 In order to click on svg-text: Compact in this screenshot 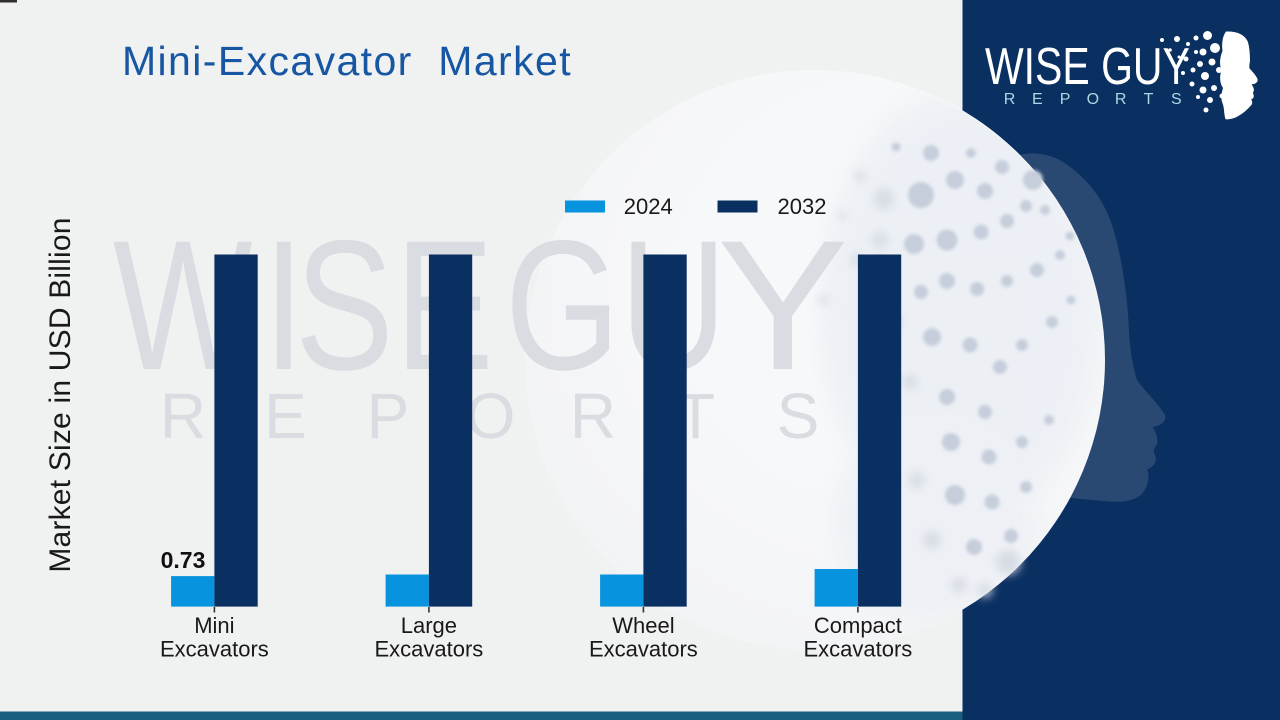, I will do `click(858, 625)`.